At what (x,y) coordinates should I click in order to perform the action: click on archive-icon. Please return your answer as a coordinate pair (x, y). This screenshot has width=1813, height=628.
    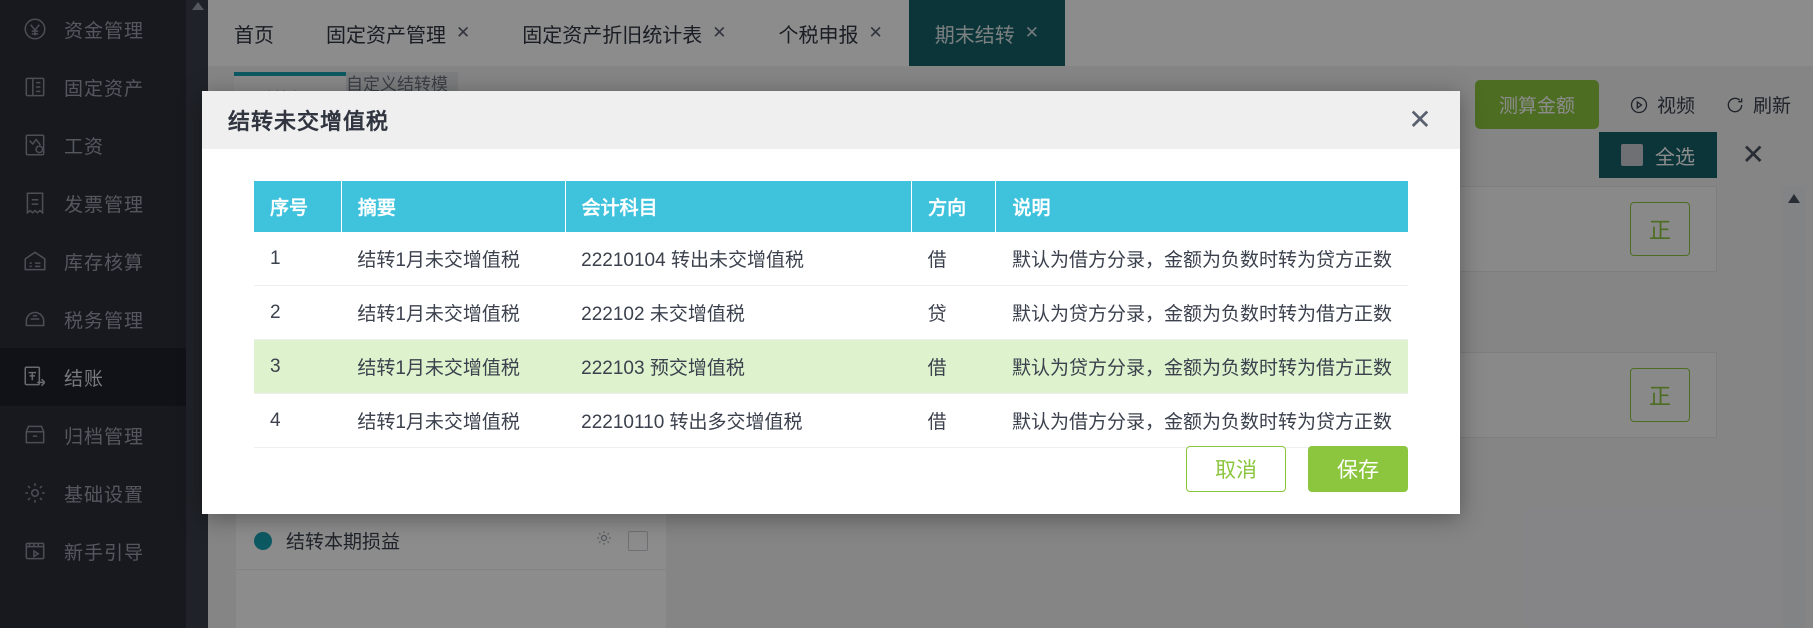
    Looking at the image, I should click on (35, 435).